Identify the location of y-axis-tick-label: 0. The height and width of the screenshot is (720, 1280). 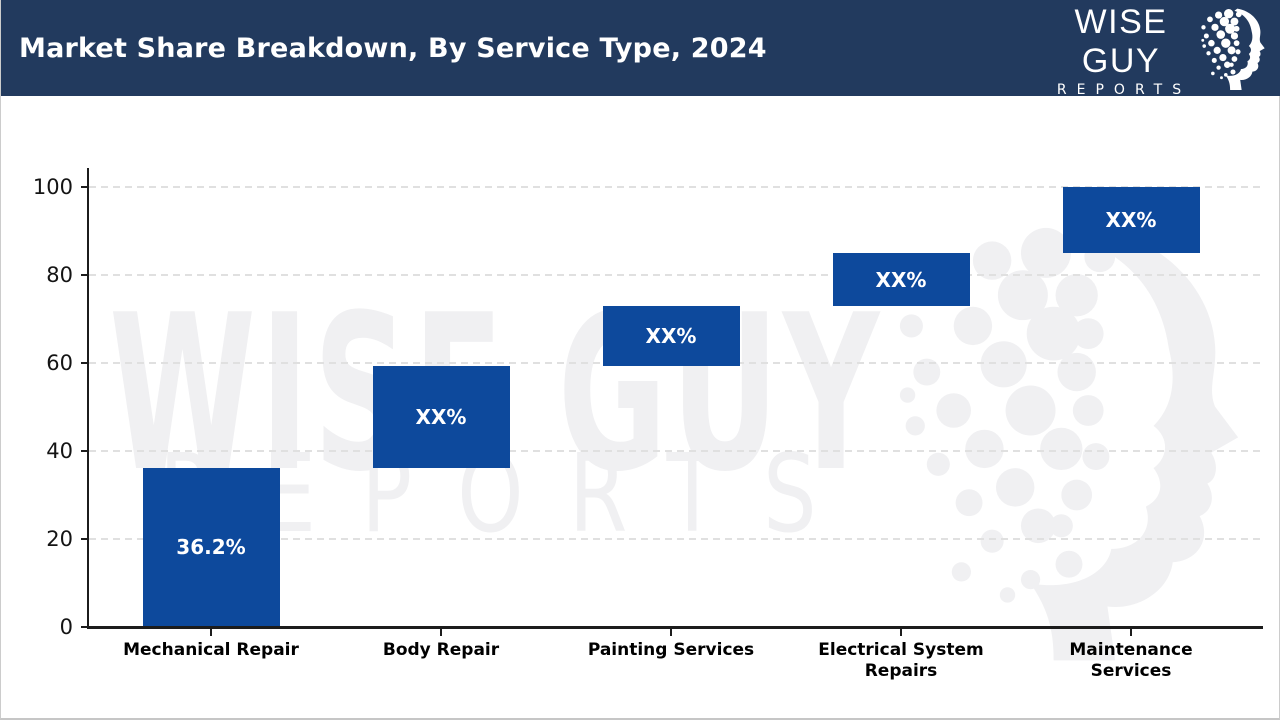
(66, 627).